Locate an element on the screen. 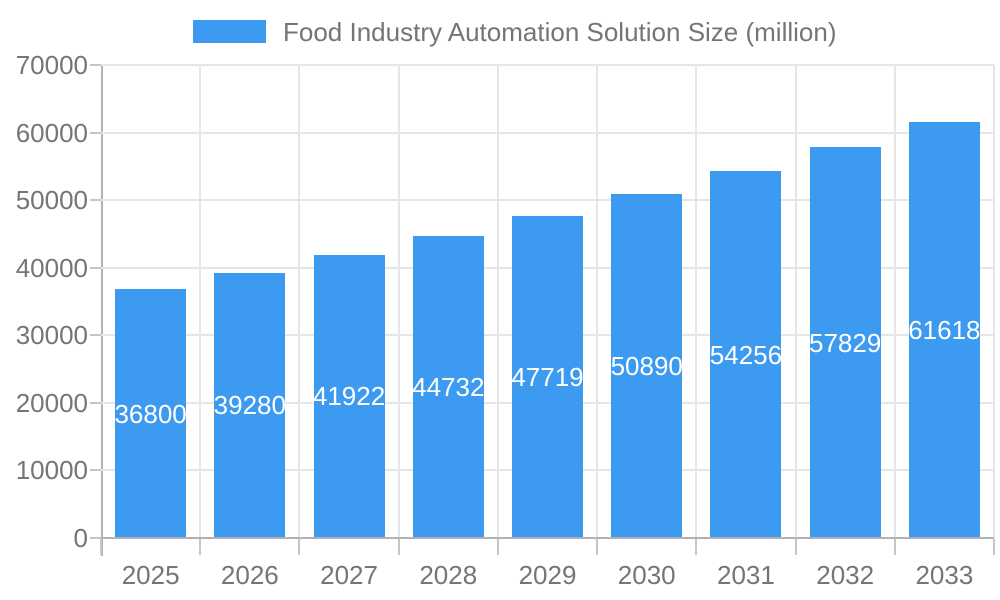 The height and width of the screenshot is (600, 1000). bar-2032: 57829 is located at coordinates (845, 342).